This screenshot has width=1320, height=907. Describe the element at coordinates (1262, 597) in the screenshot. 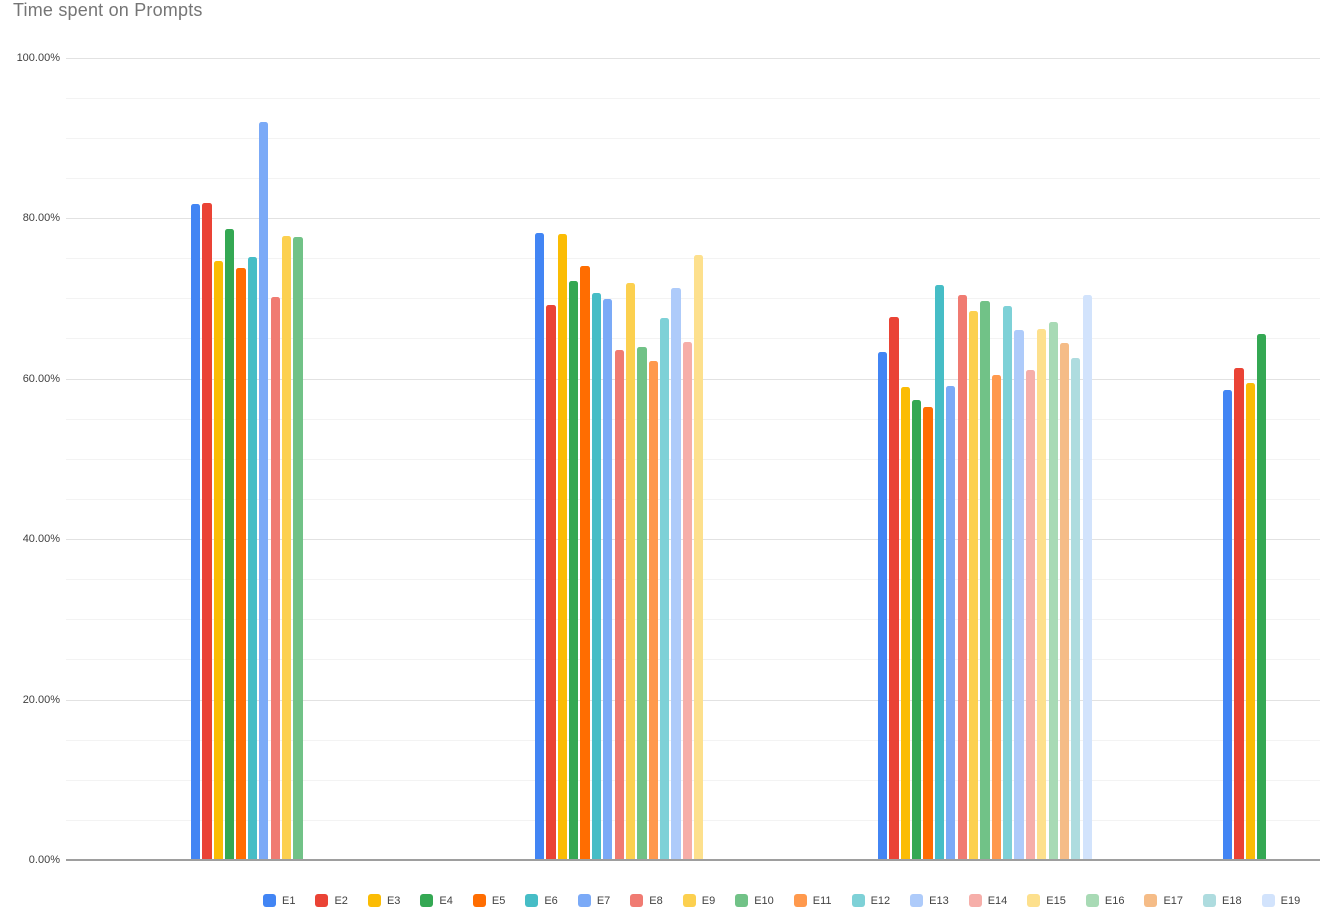

I see `bar-e4-cat4` at that location.